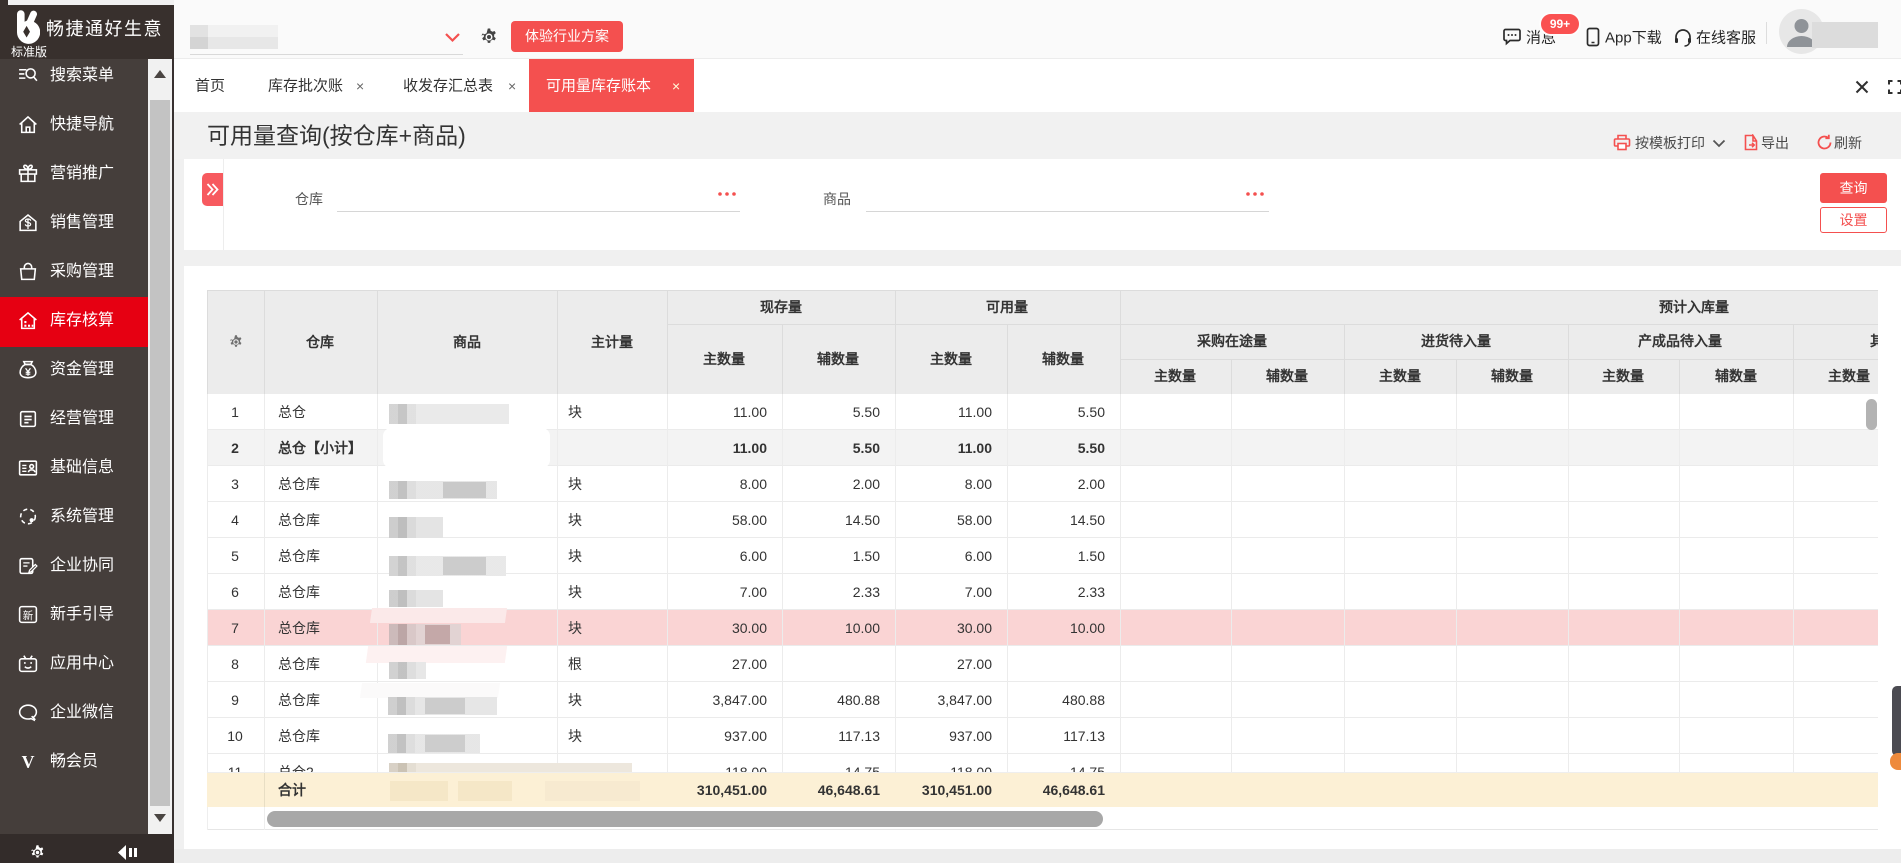 This screenshot has height=863, width=1901. I want to click on svg-text: V, so click(28, 762).